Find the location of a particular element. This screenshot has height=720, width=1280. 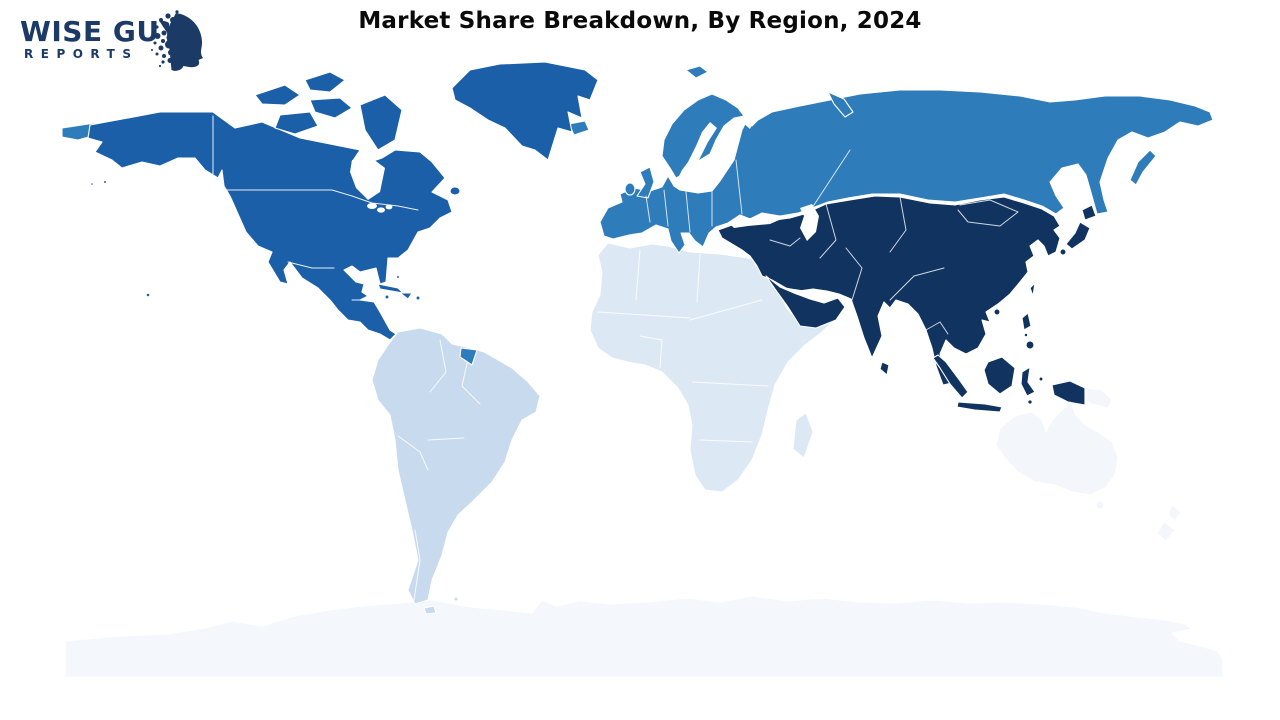

sri-lanka is located at coordinates (884, 368).